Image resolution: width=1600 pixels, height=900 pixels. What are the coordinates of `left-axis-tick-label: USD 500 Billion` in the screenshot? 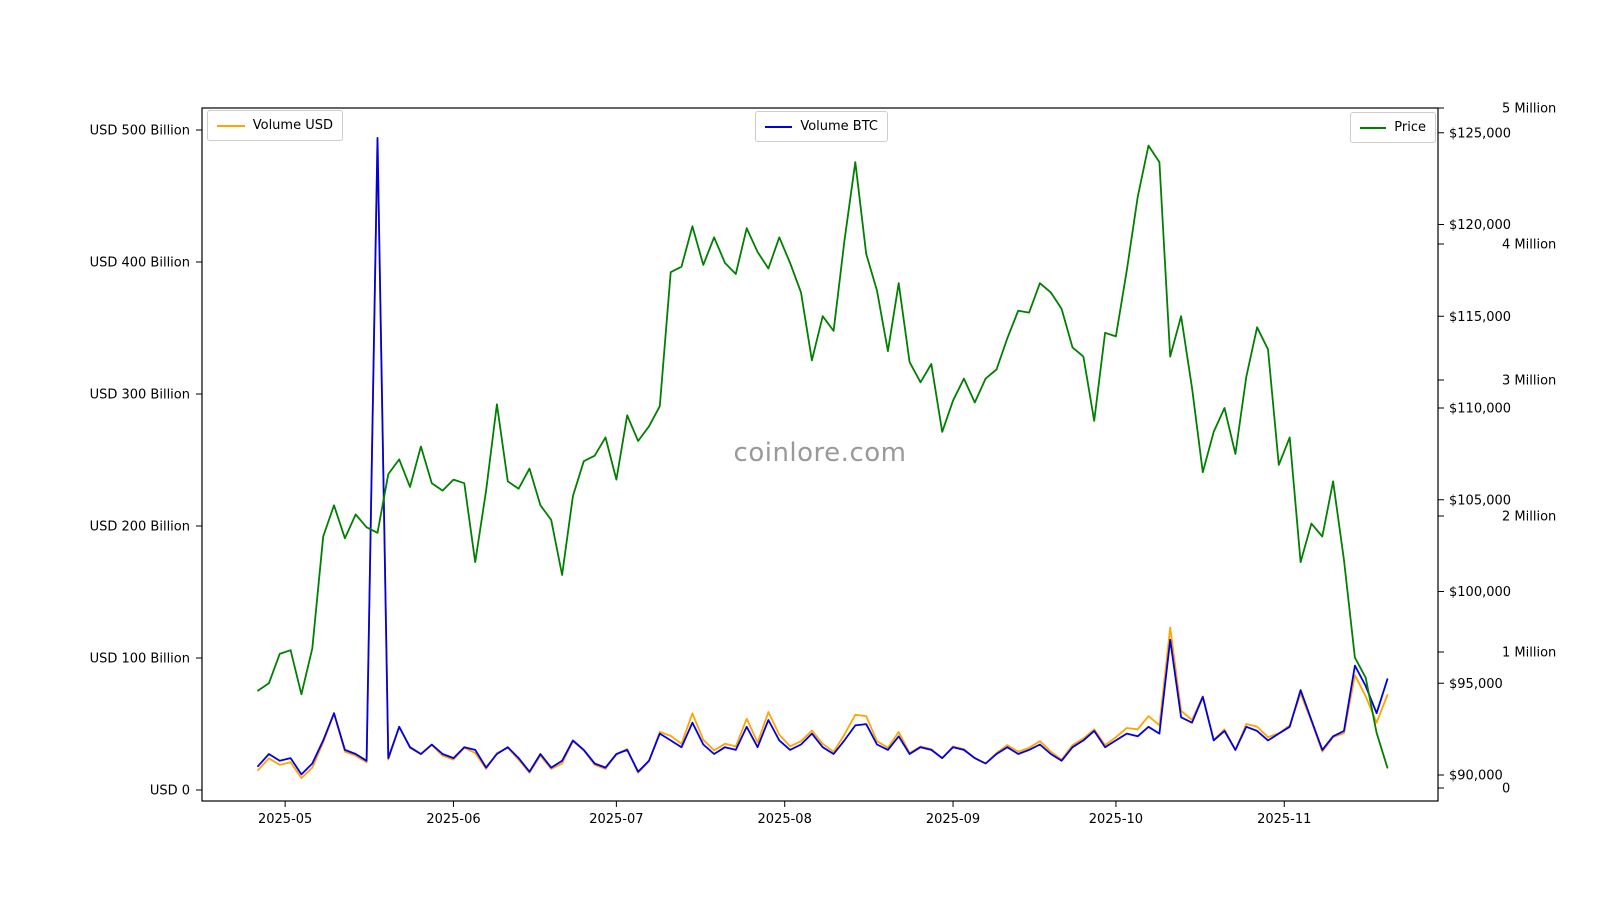 It's located at (140, 131).